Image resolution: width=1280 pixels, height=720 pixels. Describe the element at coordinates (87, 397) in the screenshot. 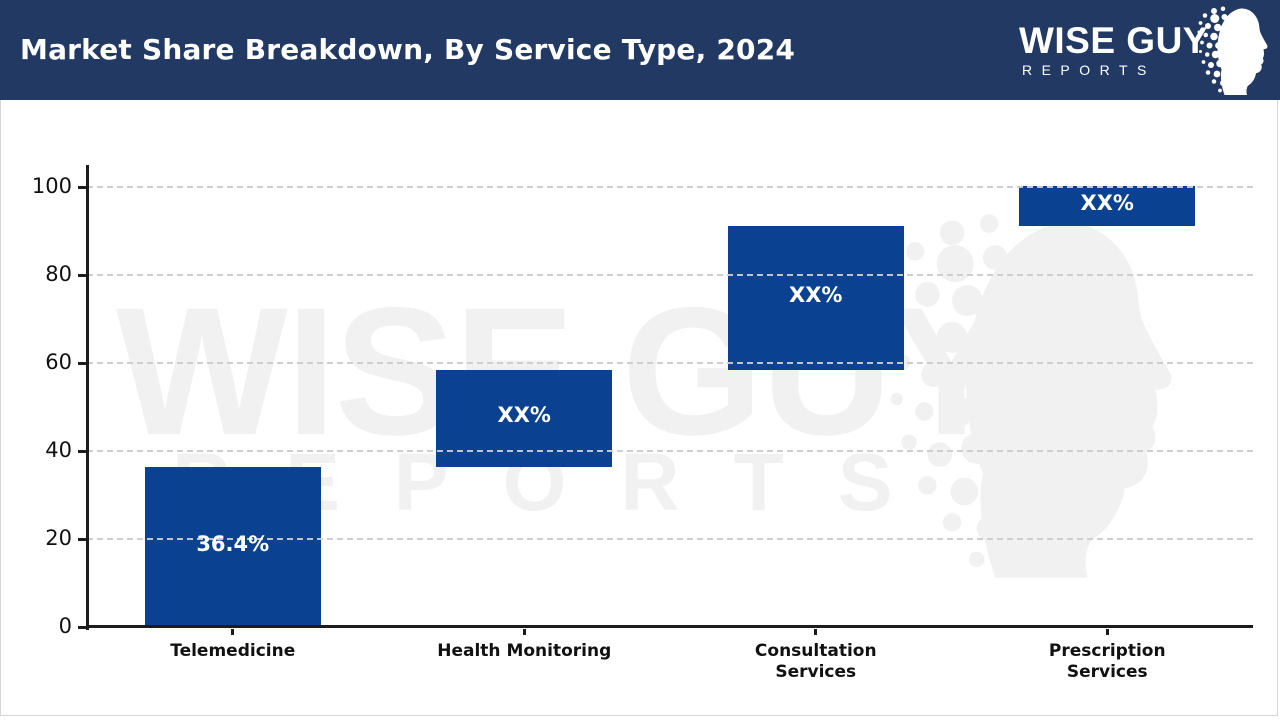

I see `y-axis-line` at that location.